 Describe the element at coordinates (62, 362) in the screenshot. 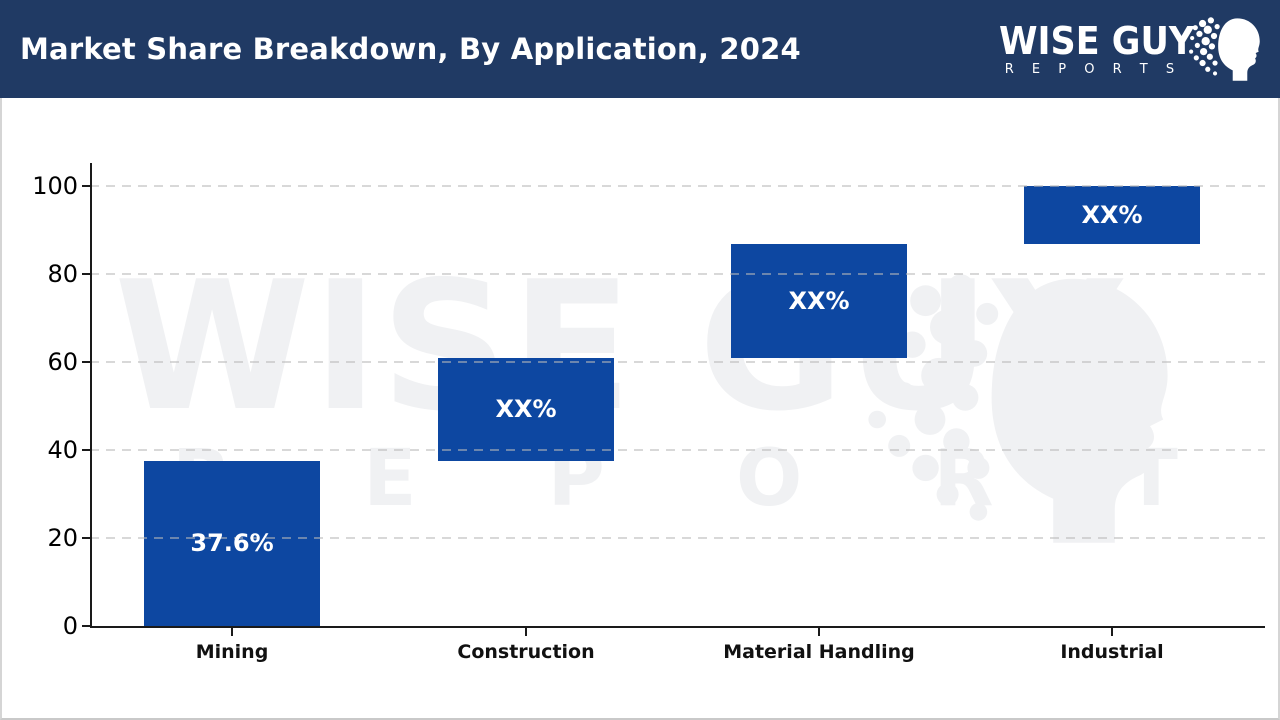

I see `y-tick-label: 60` at that location.